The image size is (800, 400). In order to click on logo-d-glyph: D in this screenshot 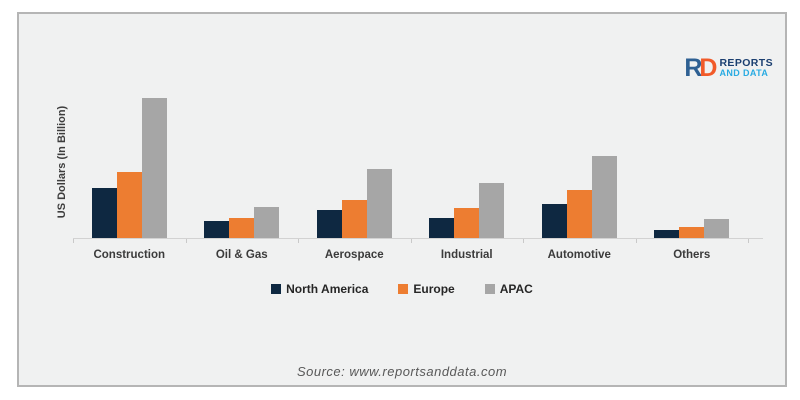, I will do `click(708, 68)`.